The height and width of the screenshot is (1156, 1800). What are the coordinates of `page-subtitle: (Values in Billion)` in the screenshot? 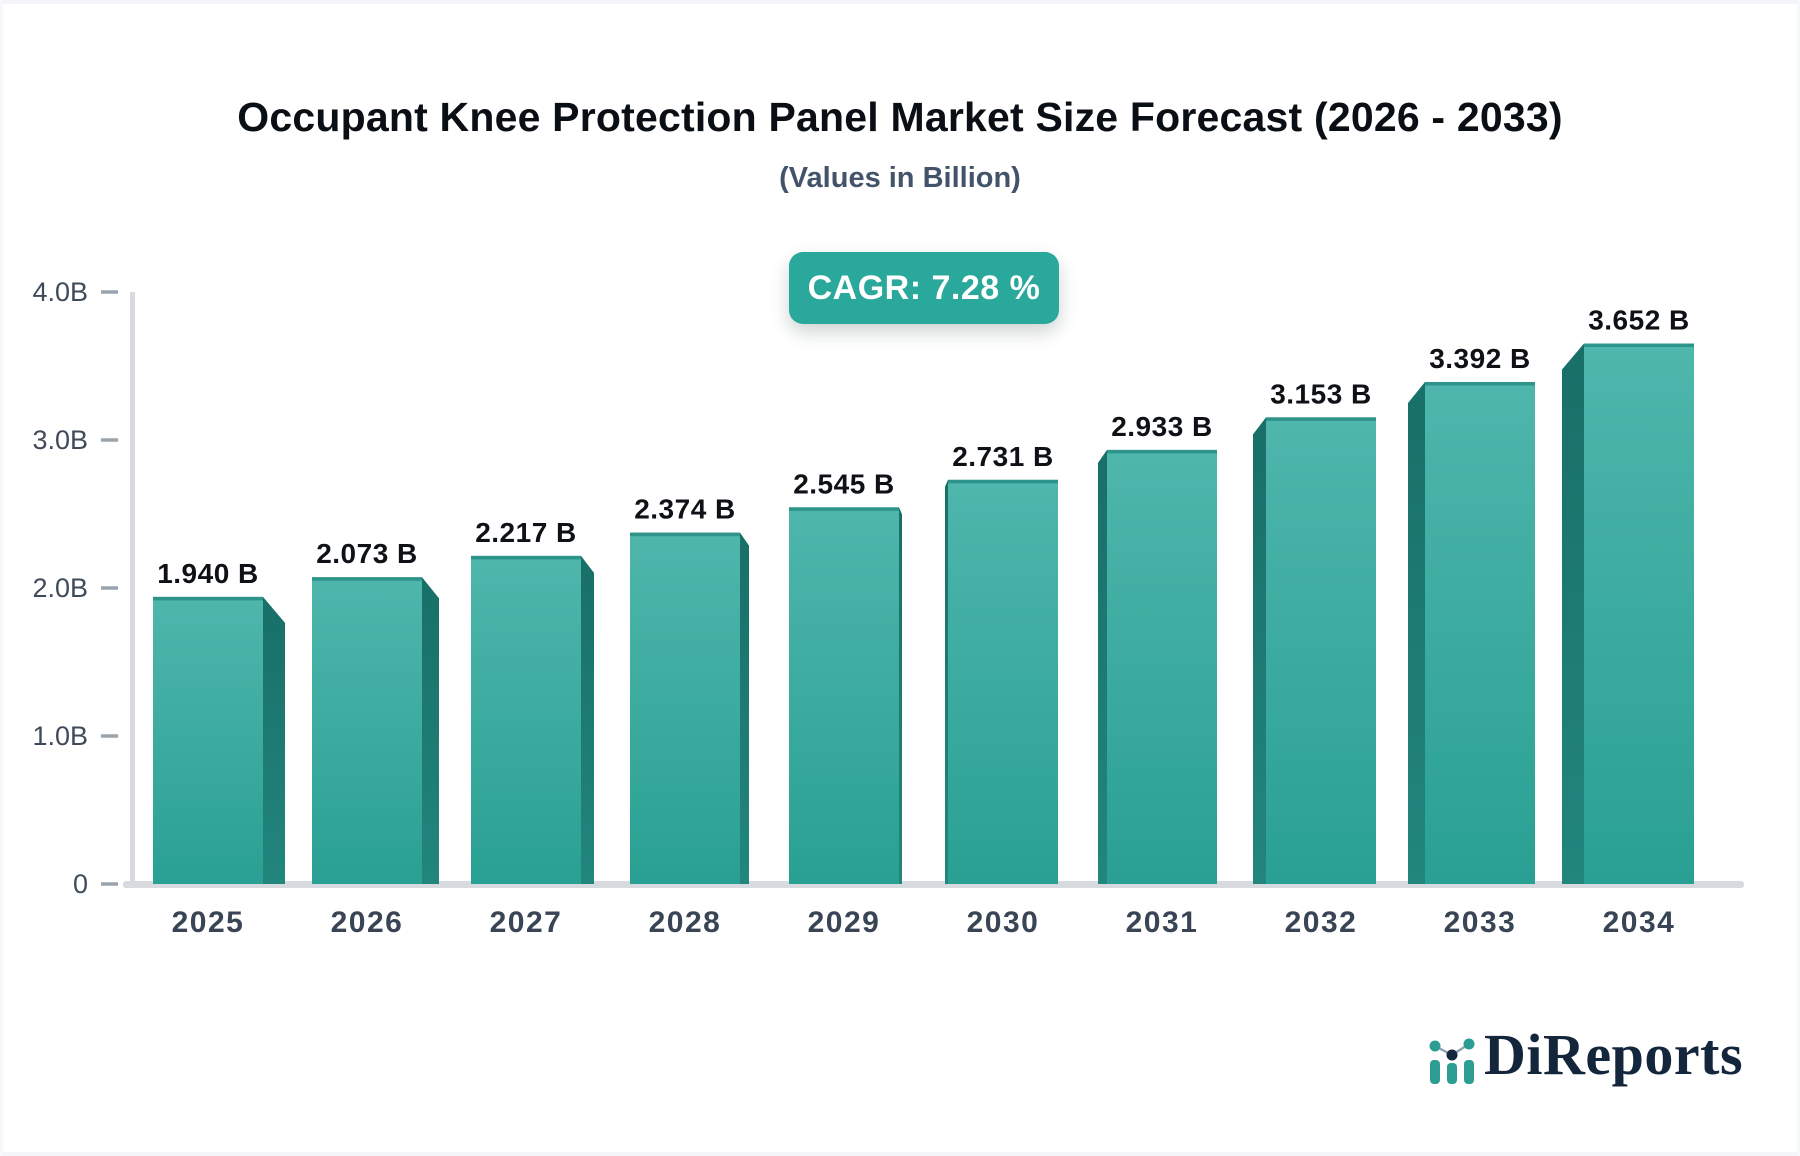 It's located at (900, 178).